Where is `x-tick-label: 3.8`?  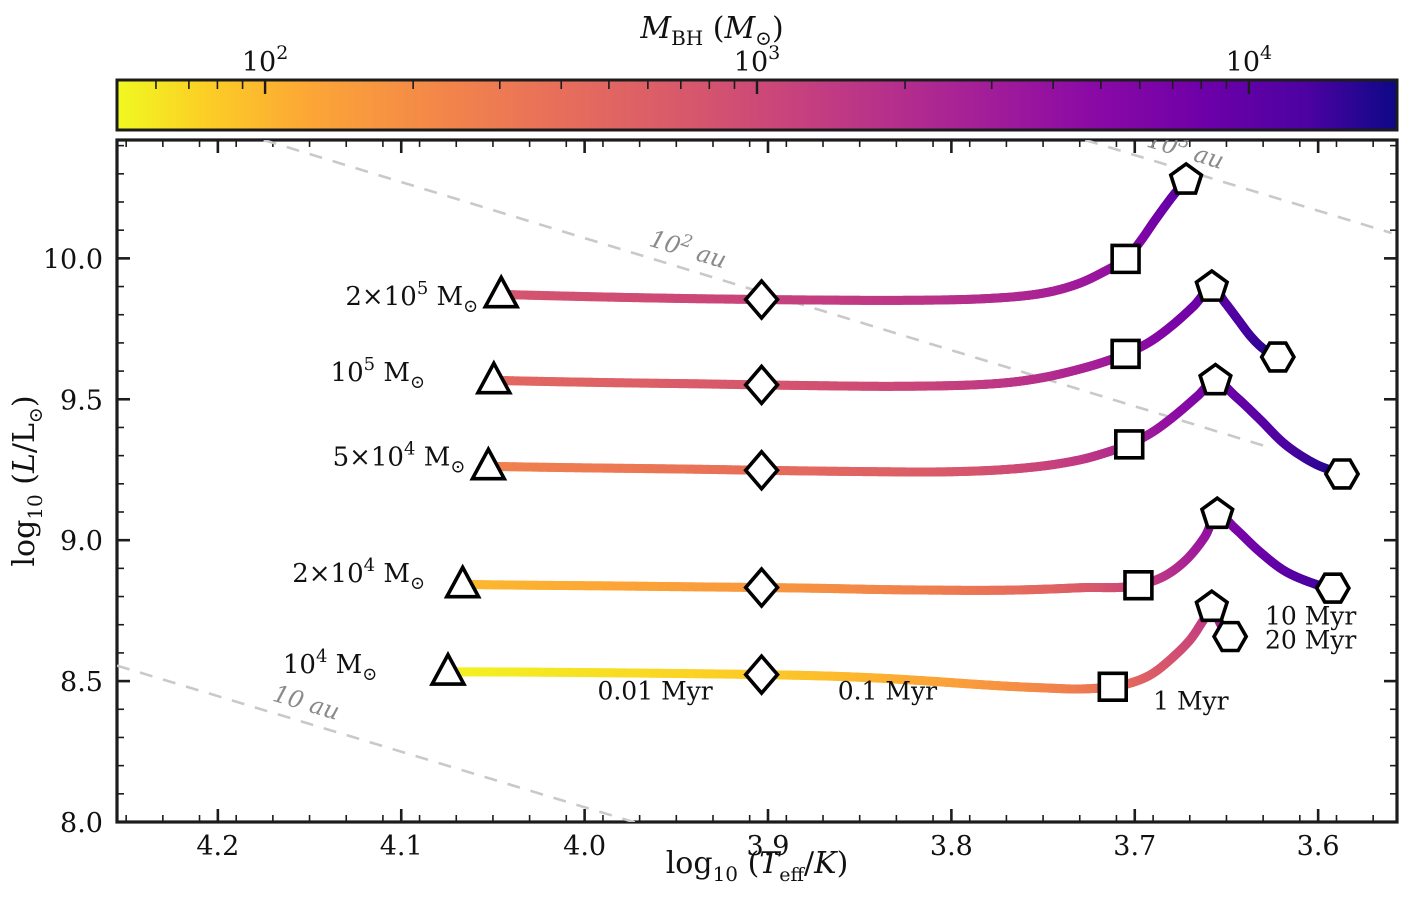 x-tick-label: 3.8 is located at coordinates (951, 846).